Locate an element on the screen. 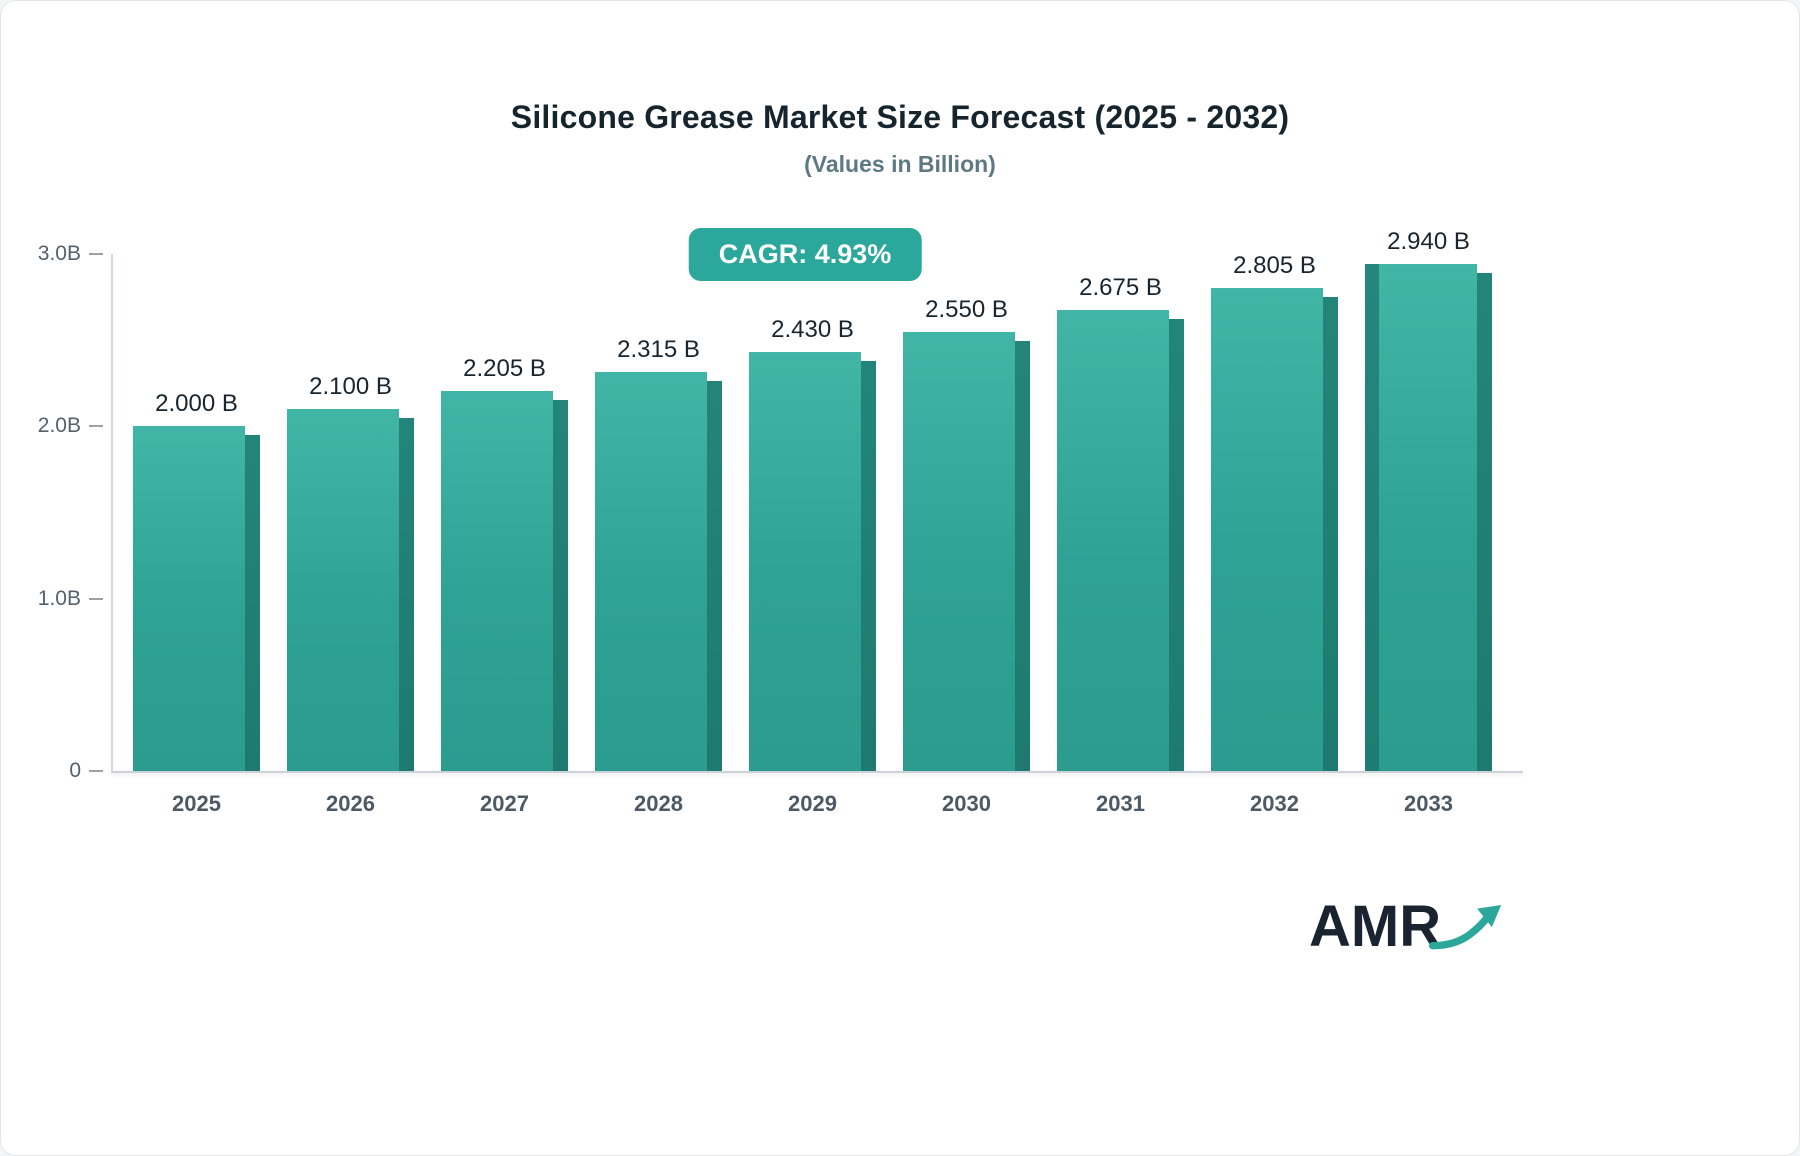  x-tick-label: 2031 is located at coordinates (1120, 803).